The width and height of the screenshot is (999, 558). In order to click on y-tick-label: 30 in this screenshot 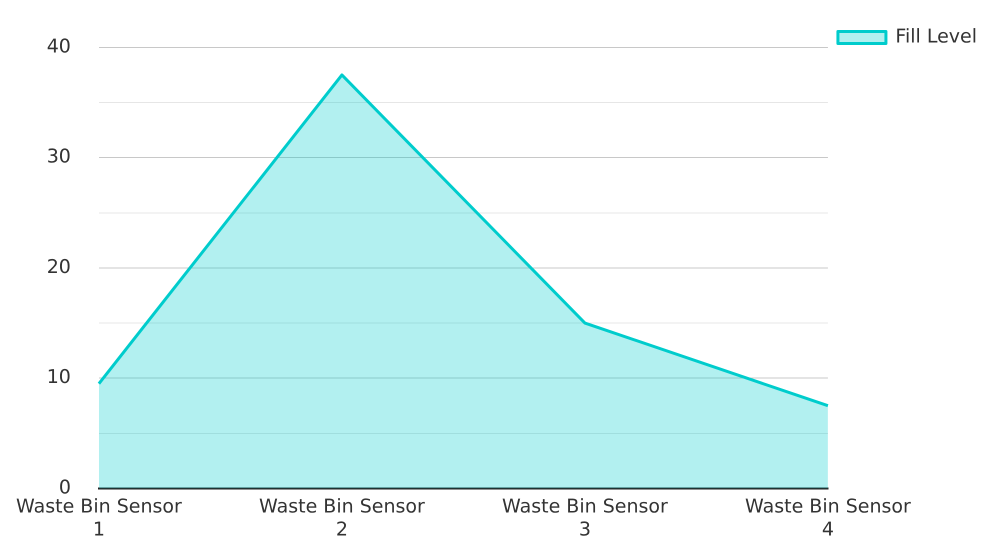, I will do `click(58, 157)`.